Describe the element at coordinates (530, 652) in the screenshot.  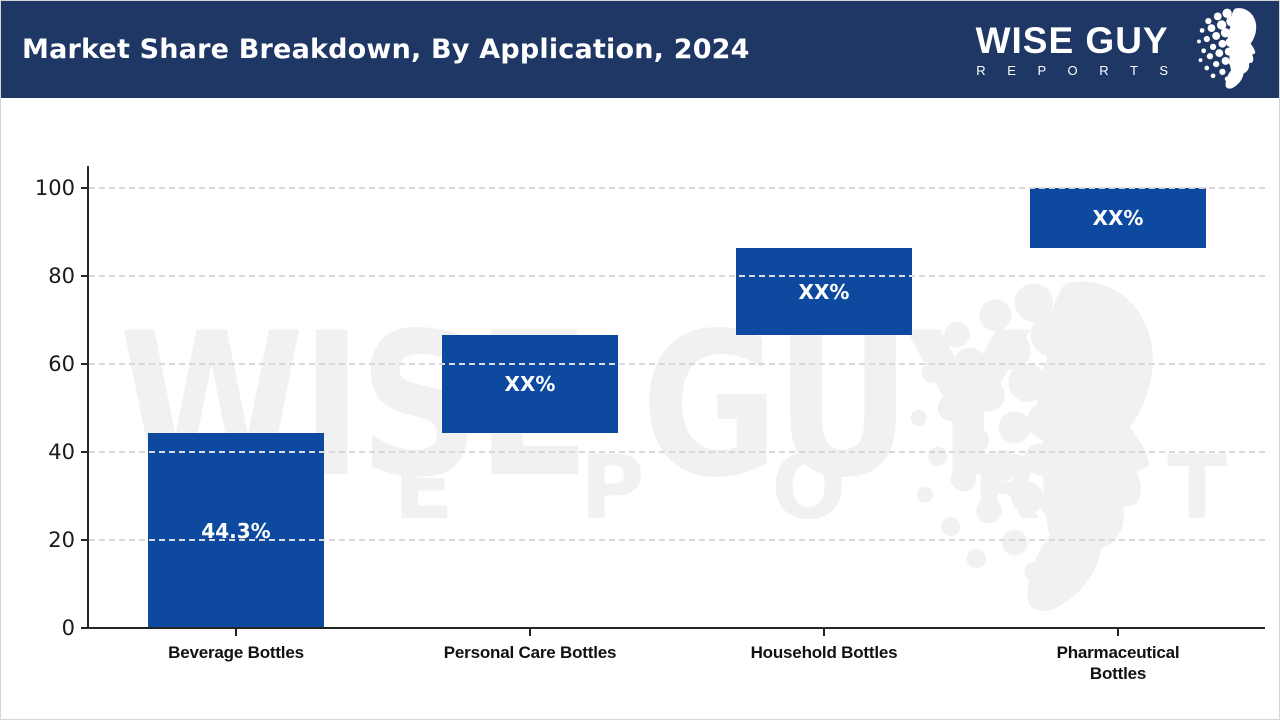
I see `x-category-label: Personal Care Bottles` at that location.